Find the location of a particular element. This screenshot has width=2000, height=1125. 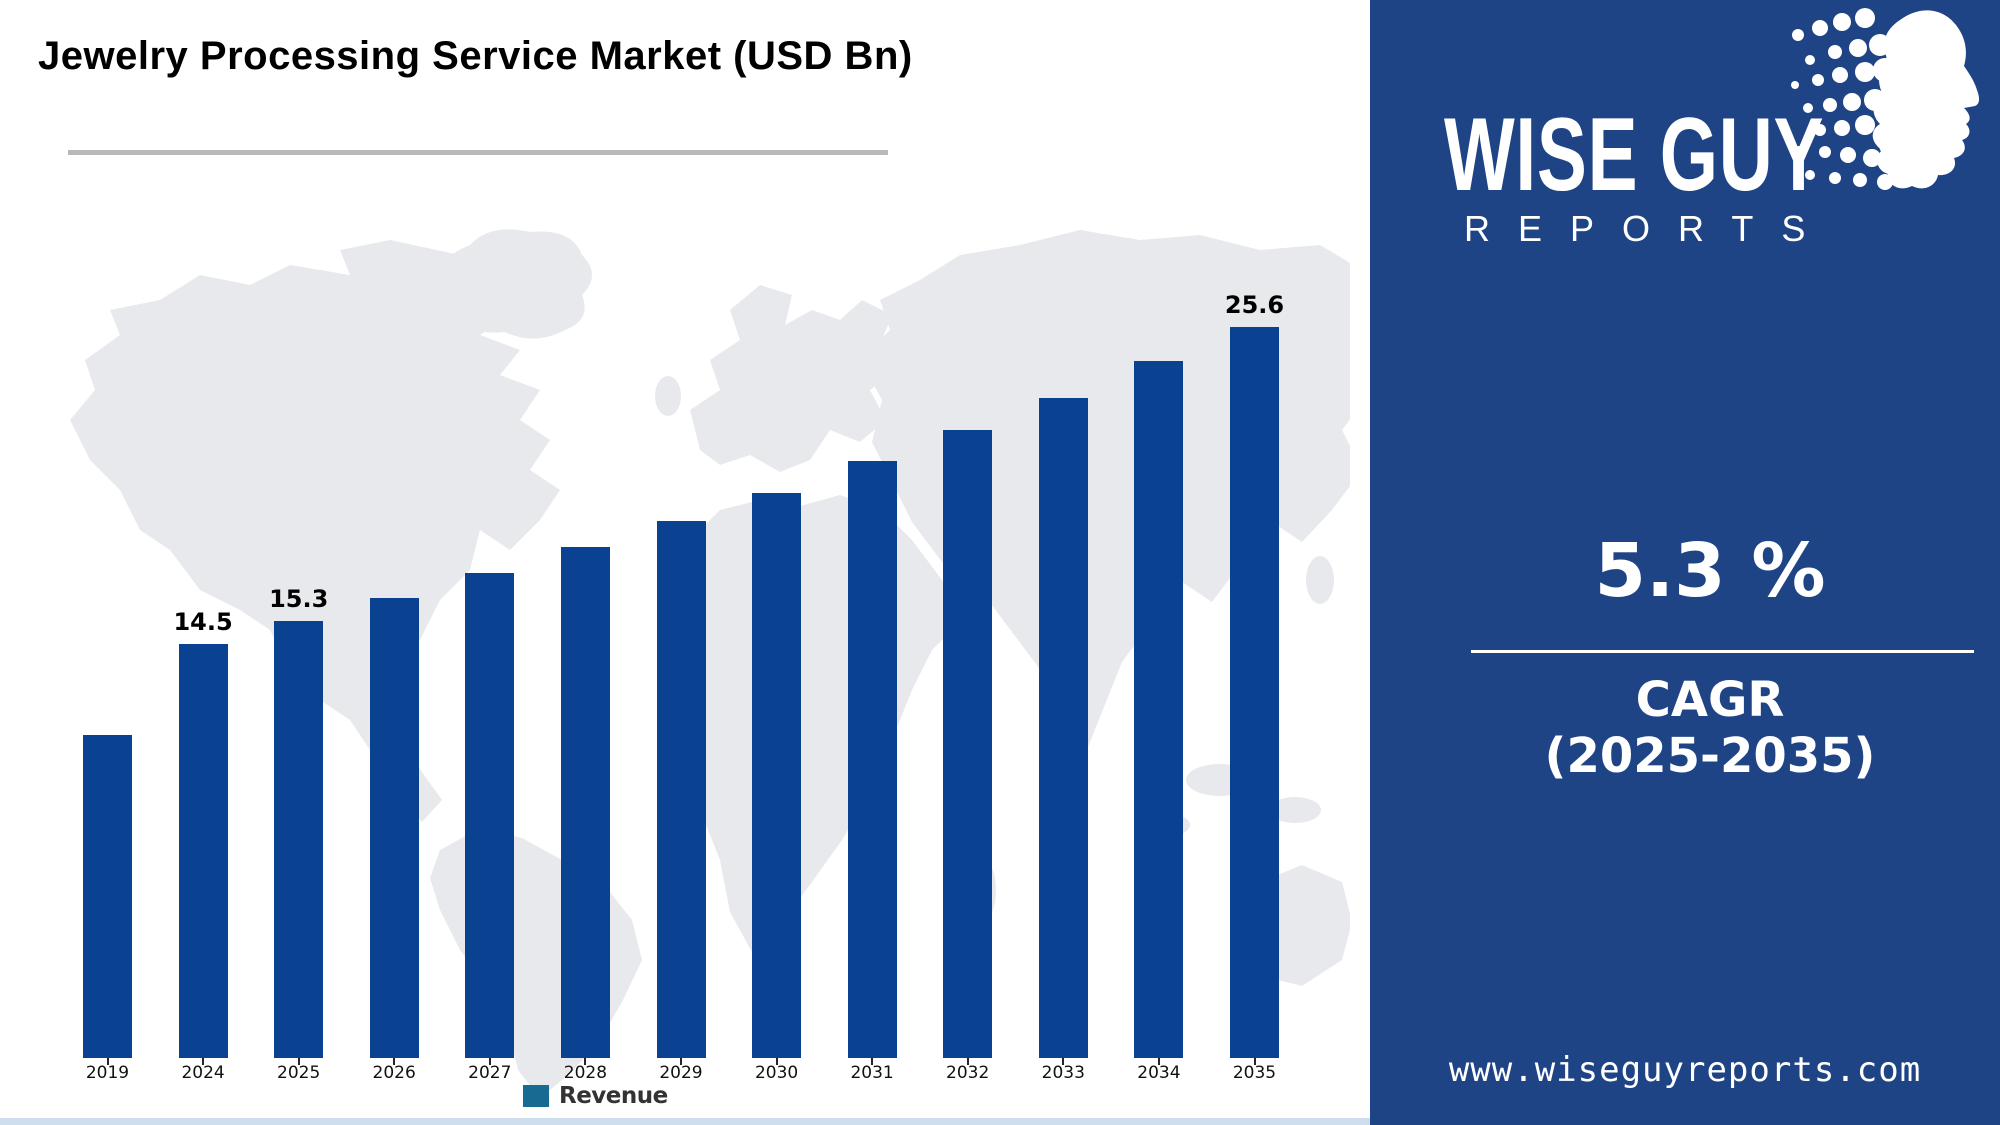

x-axis-tick-2035 is located at coordinates (1254, 1061).